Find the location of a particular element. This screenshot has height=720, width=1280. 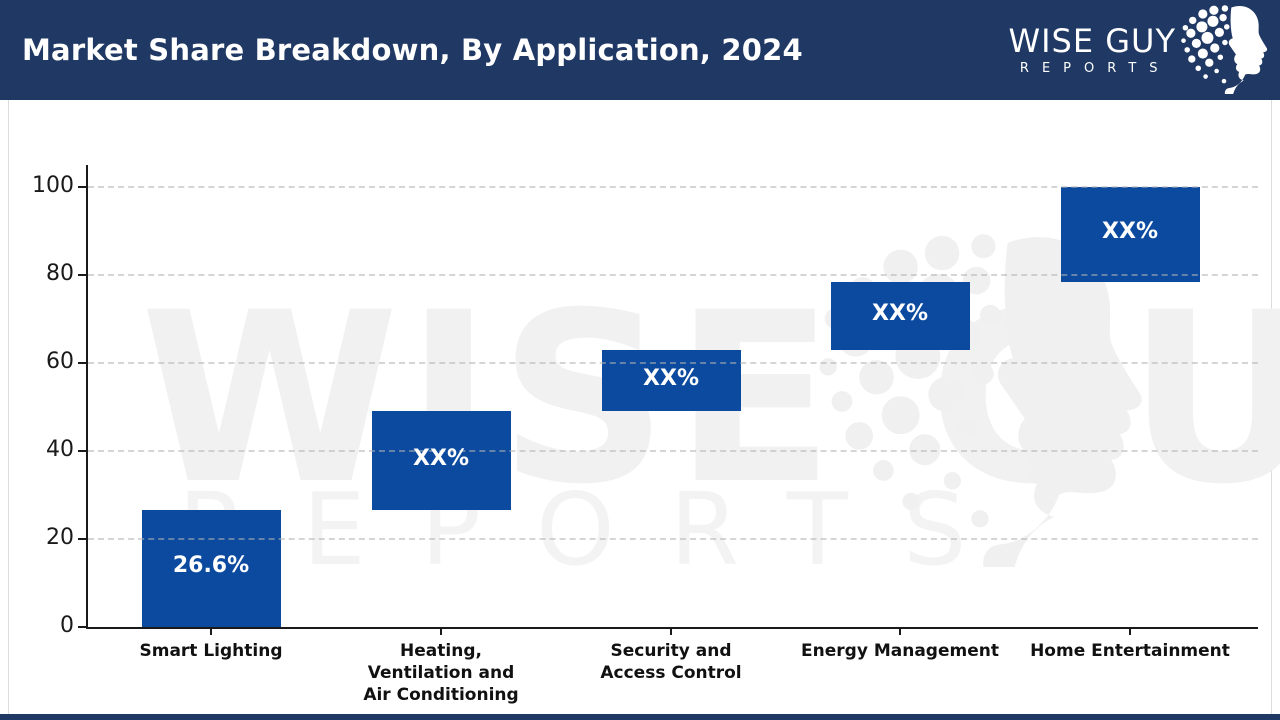

y-tick-label: 100 is located at coordinates (53, 185).